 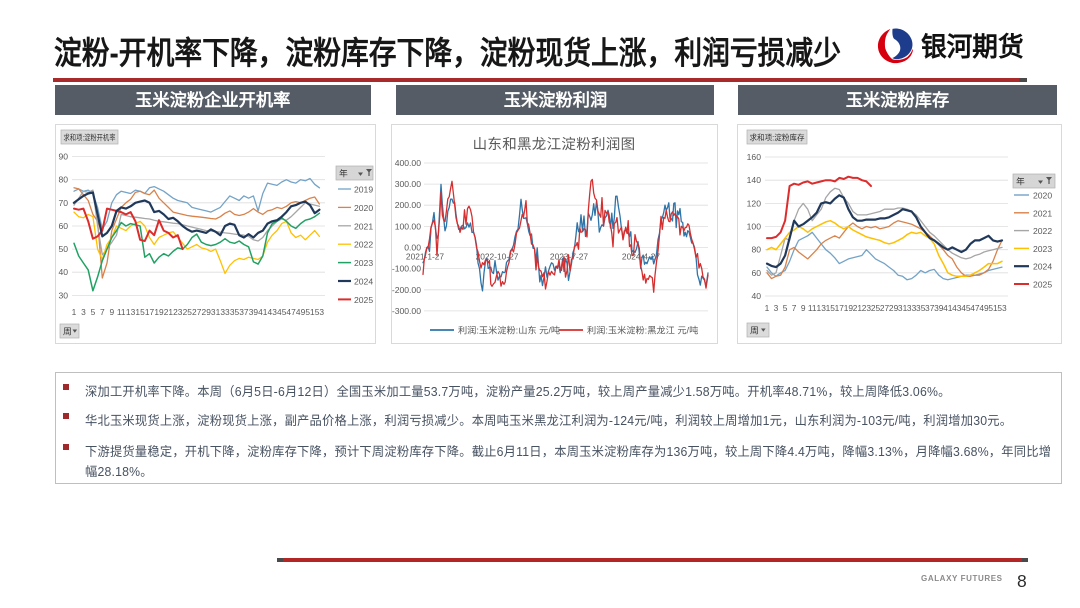 What do you see at coordinates (554, 143) in the screenshot?
I see `svg-text: 山东和黑龙江淀粉利润图` at bounding box center [554, 143].